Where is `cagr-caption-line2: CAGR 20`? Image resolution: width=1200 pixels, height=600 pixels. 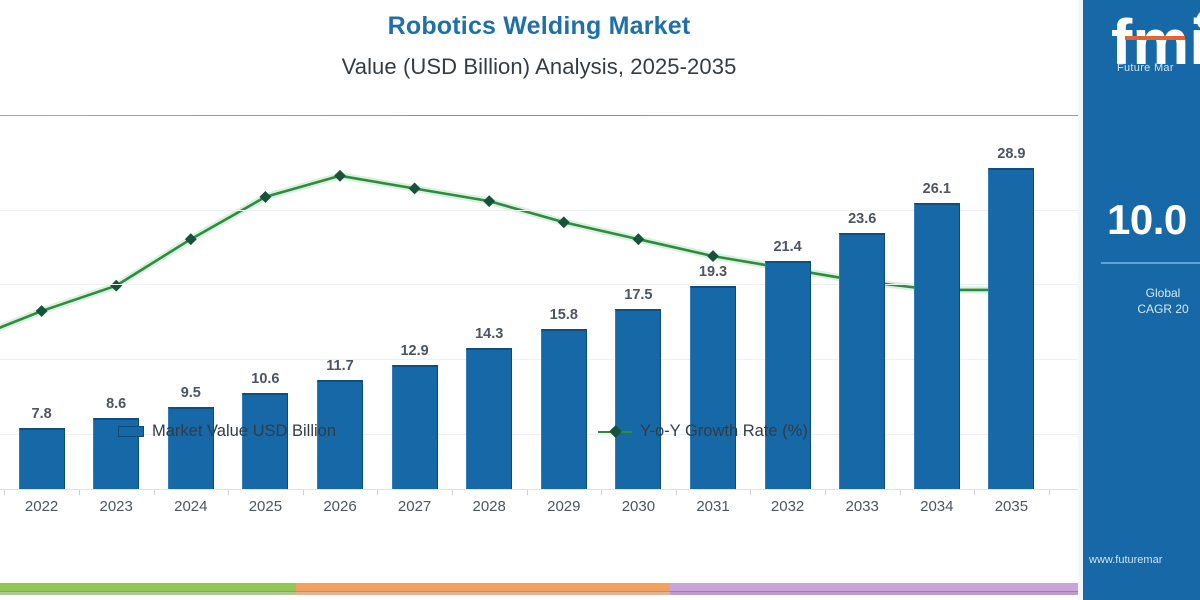 cagr-caption-line2: CAGR 20 is located at coordinates (1163, 309).